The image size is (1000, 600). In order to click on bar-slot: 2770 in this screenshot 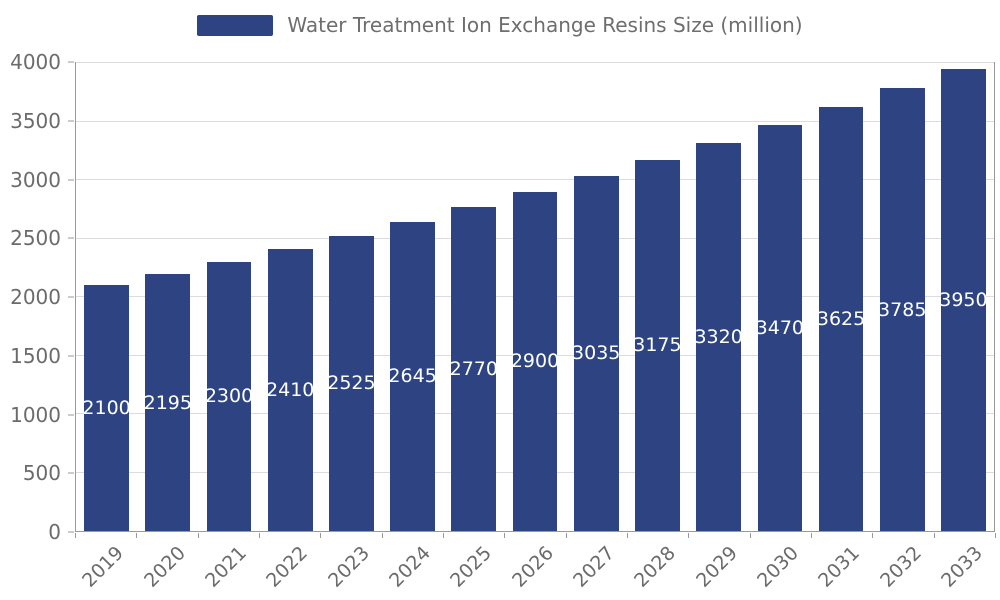, I will do `click(473, 297)`.